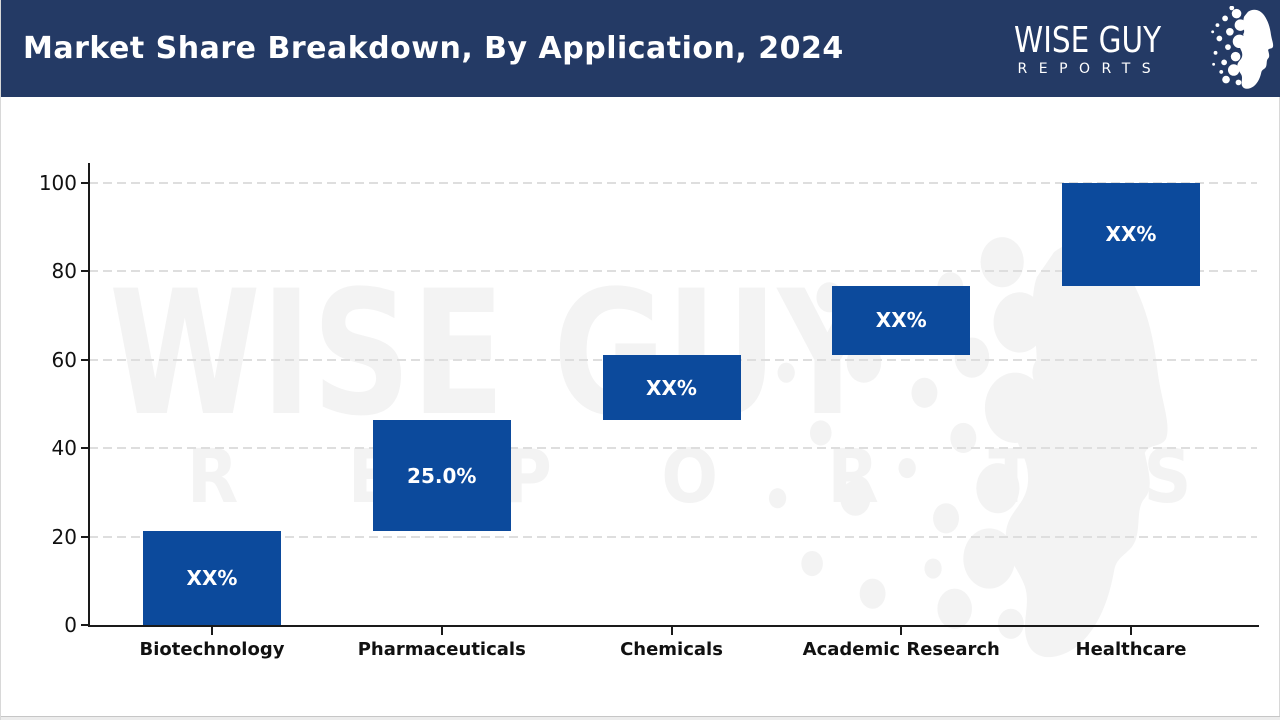 Image resolution: width=1280 pixels, height=720 pixels. I want to click on x-category-label-3: Academic Research, so click(901, 649).